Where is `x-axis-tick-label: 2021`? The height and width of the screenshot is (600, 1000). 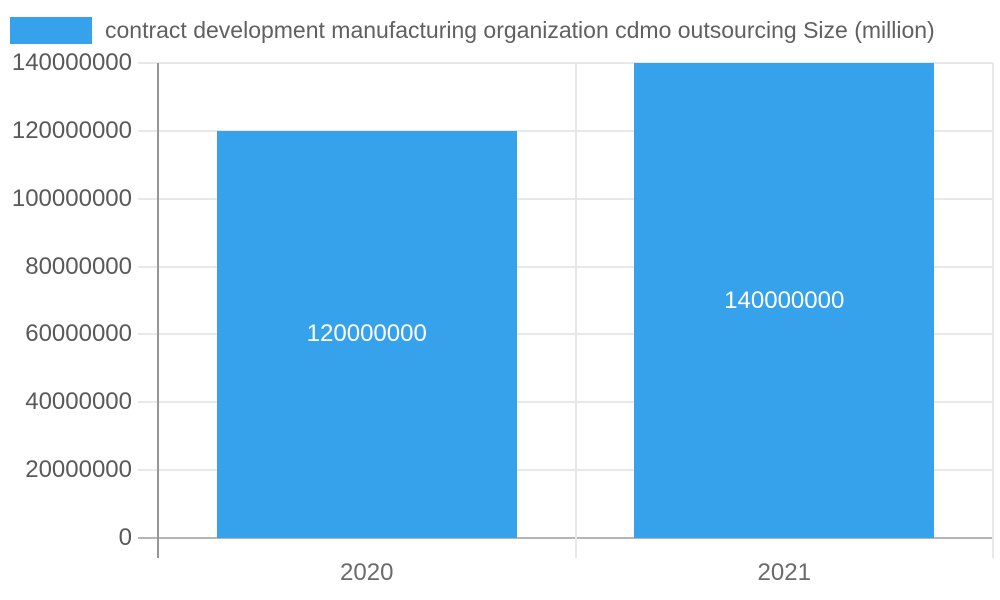 x-axis-tick-label: 2021 is located at coordinates (784, 572).